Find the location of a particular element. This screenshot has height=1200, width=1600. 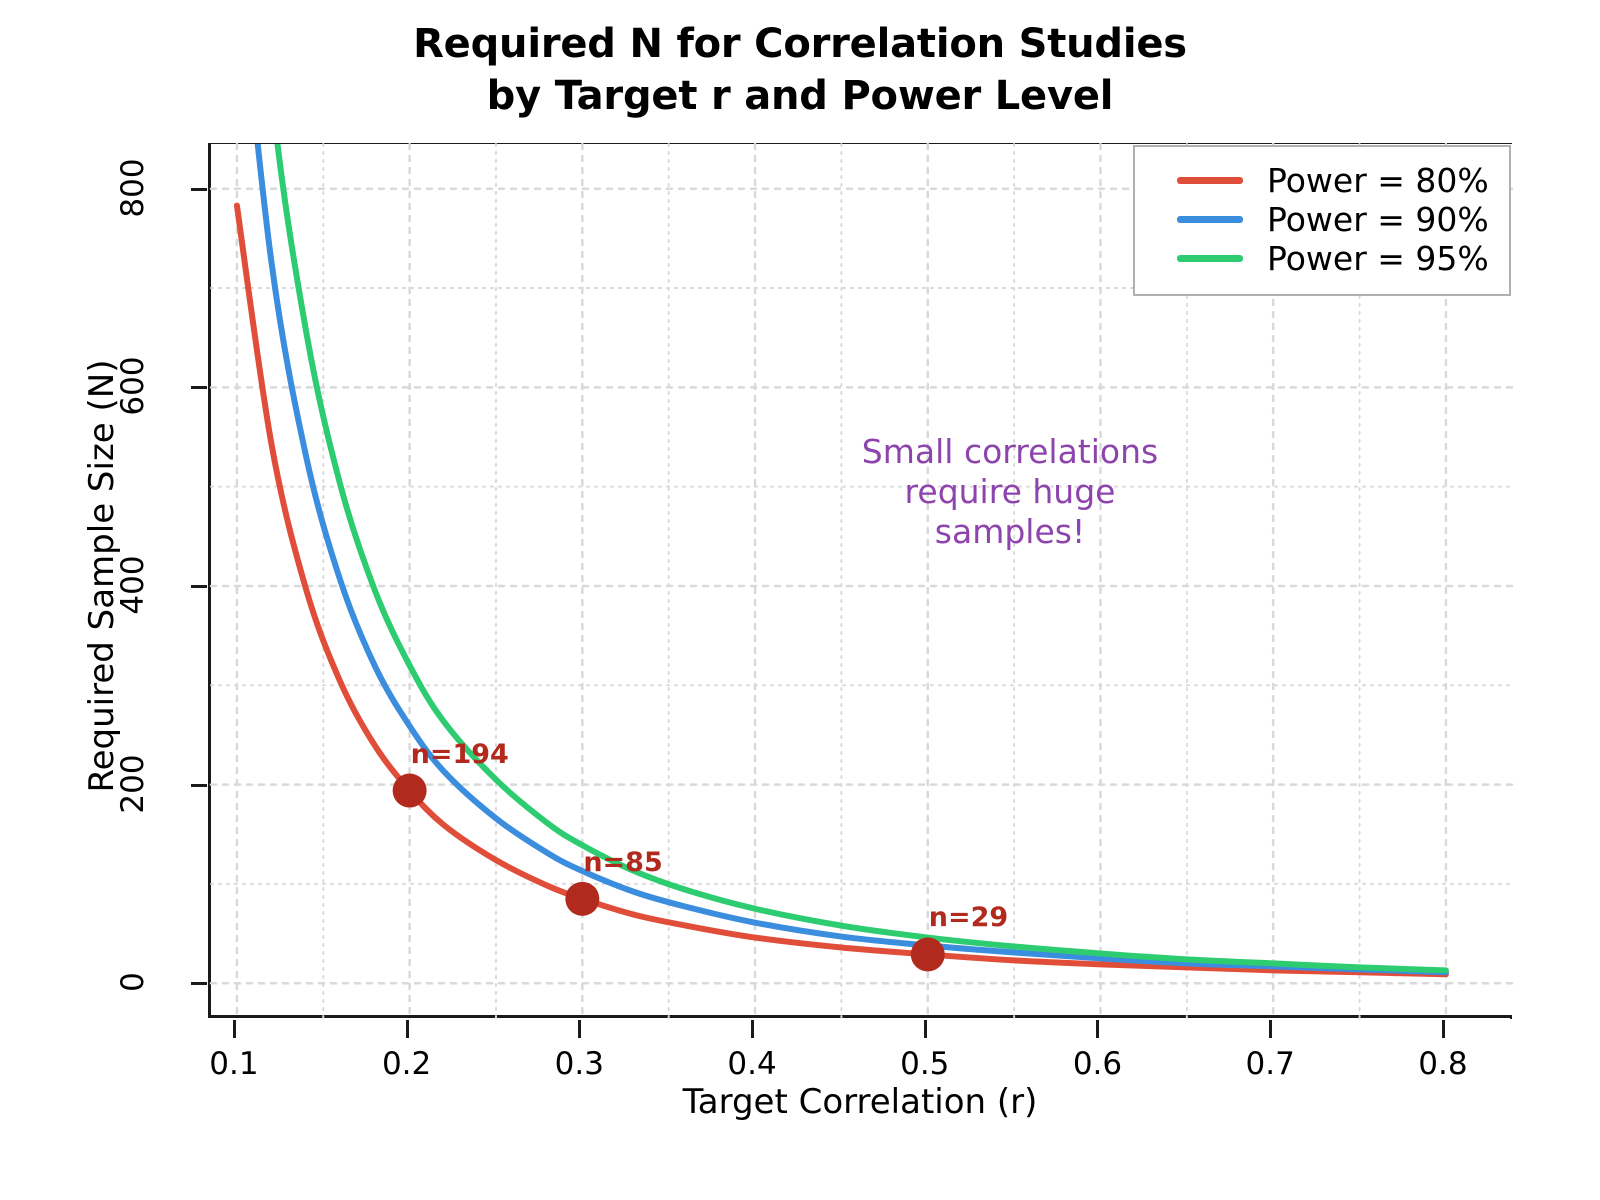

point-label-1: n=85 is located at coordinates (623, 862).